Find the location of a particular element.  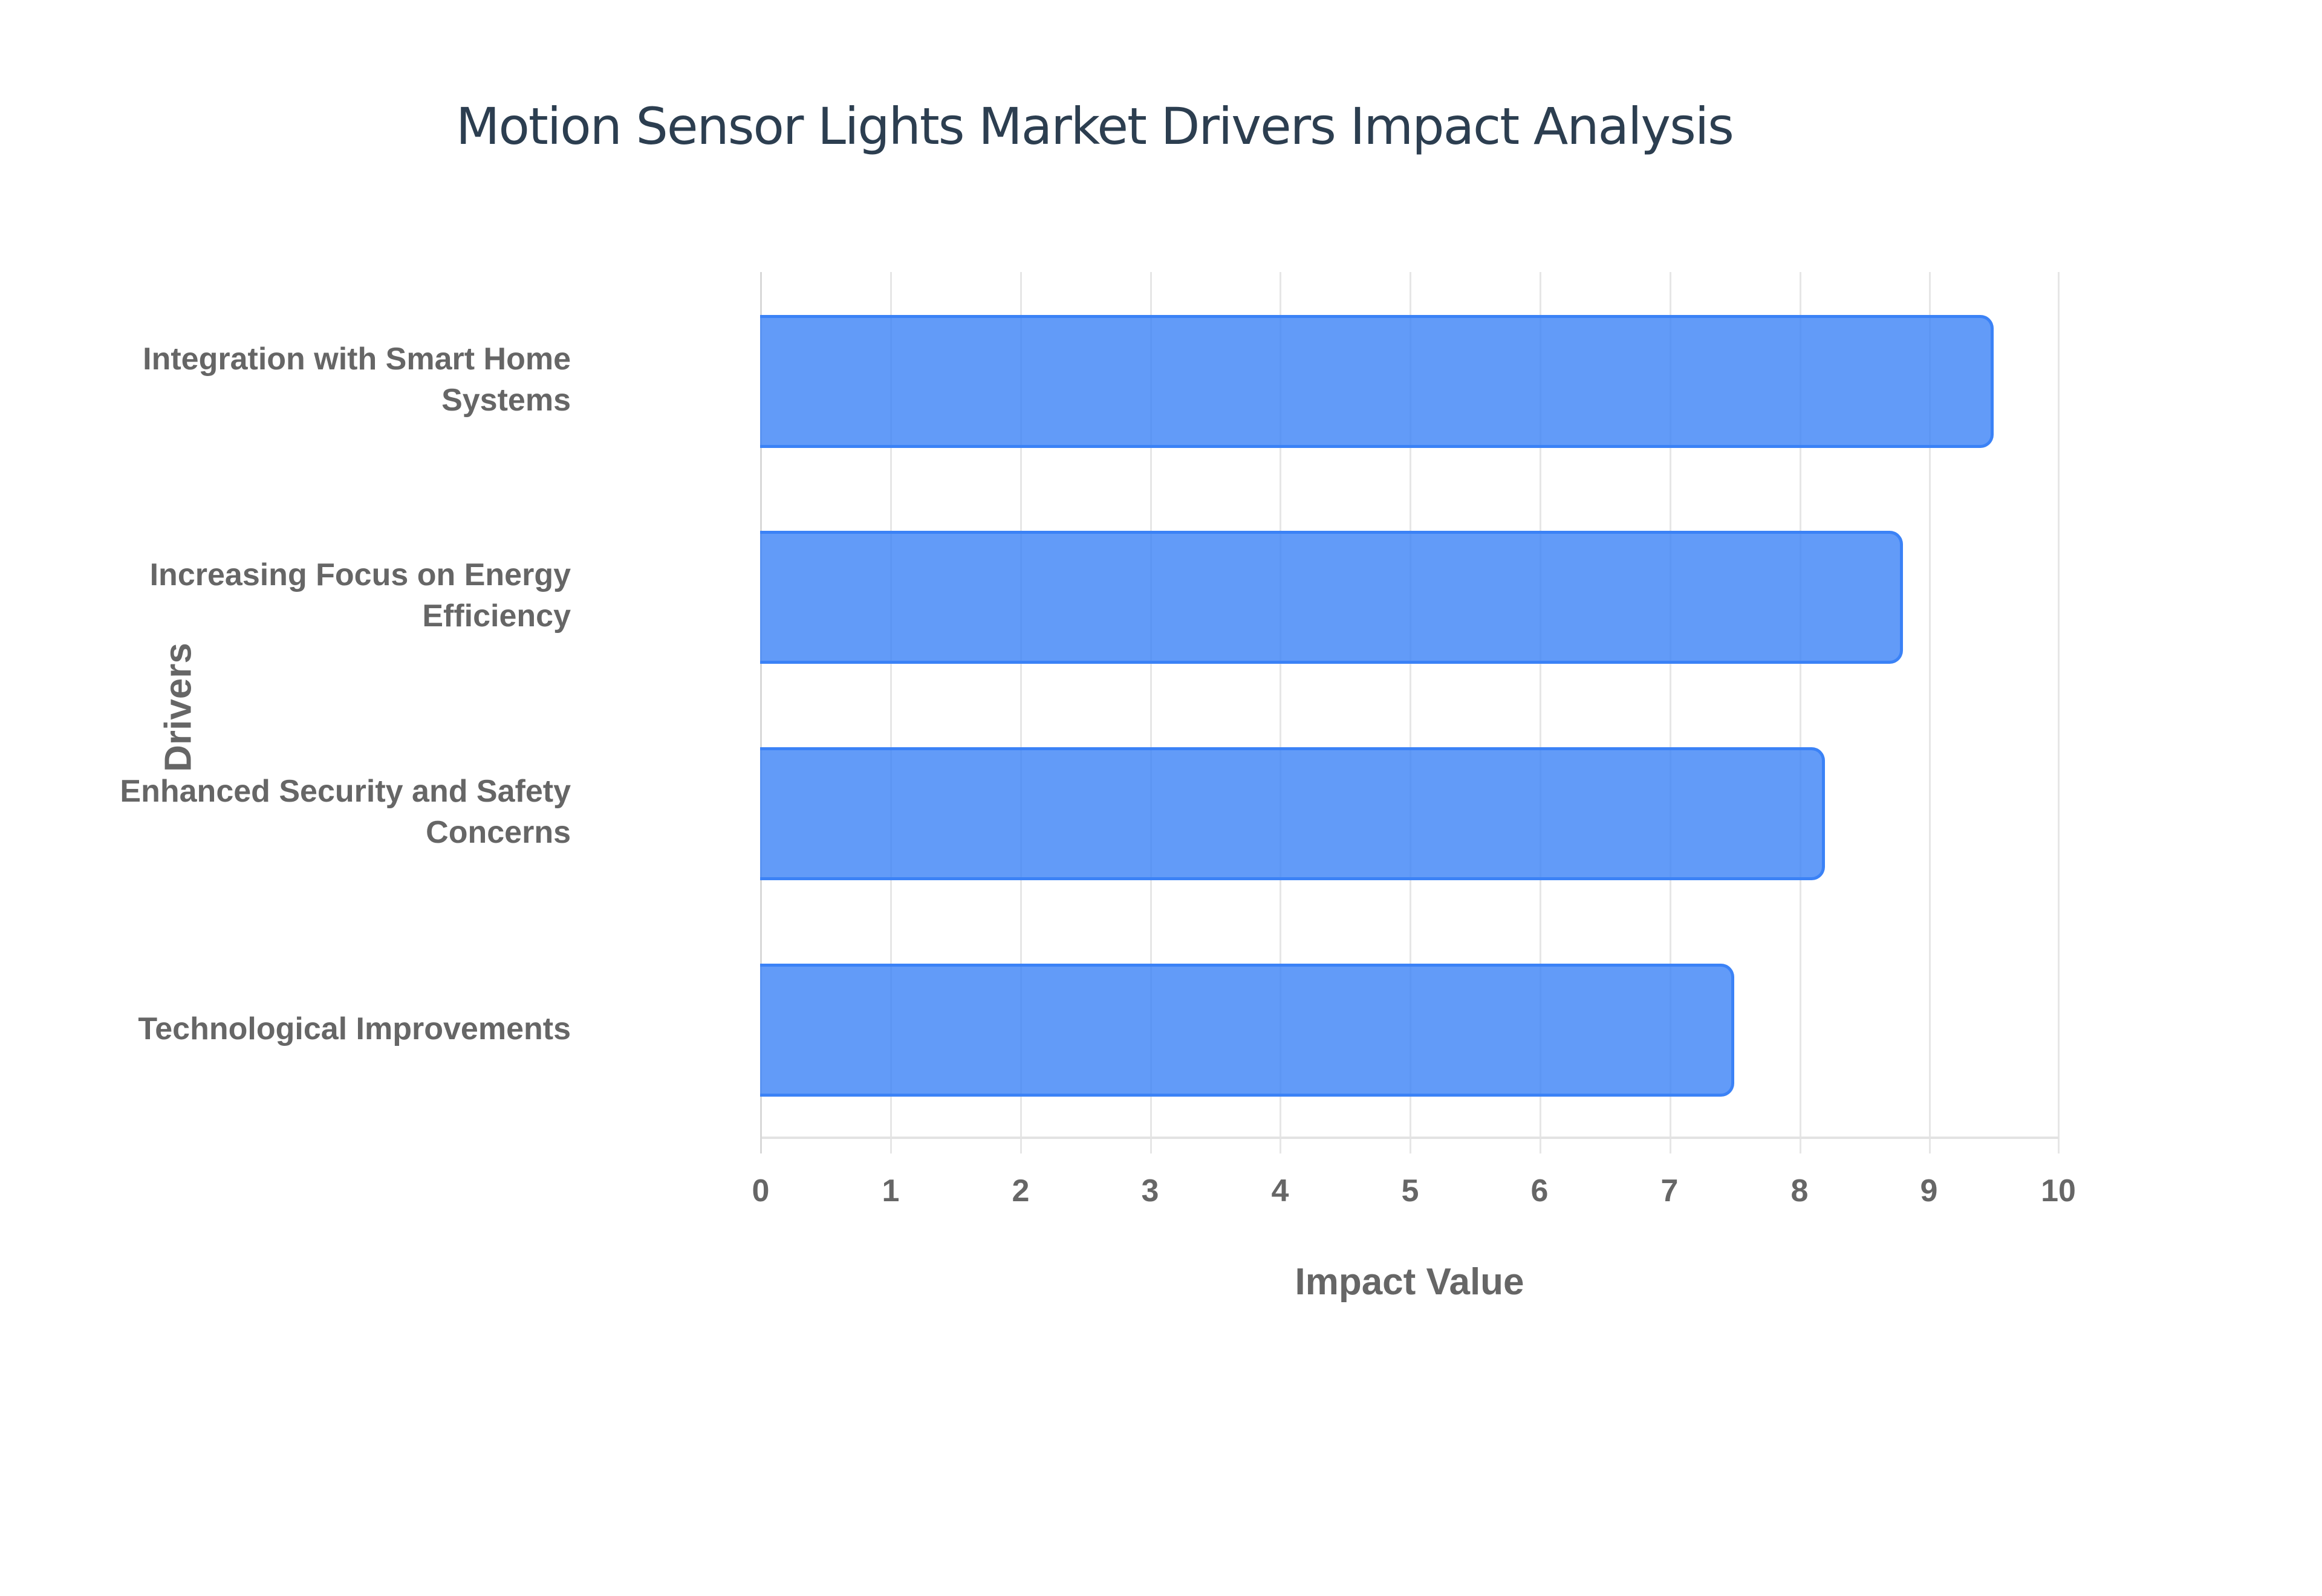

x-tick-label: 1 is located at coordinates (891, 1190).